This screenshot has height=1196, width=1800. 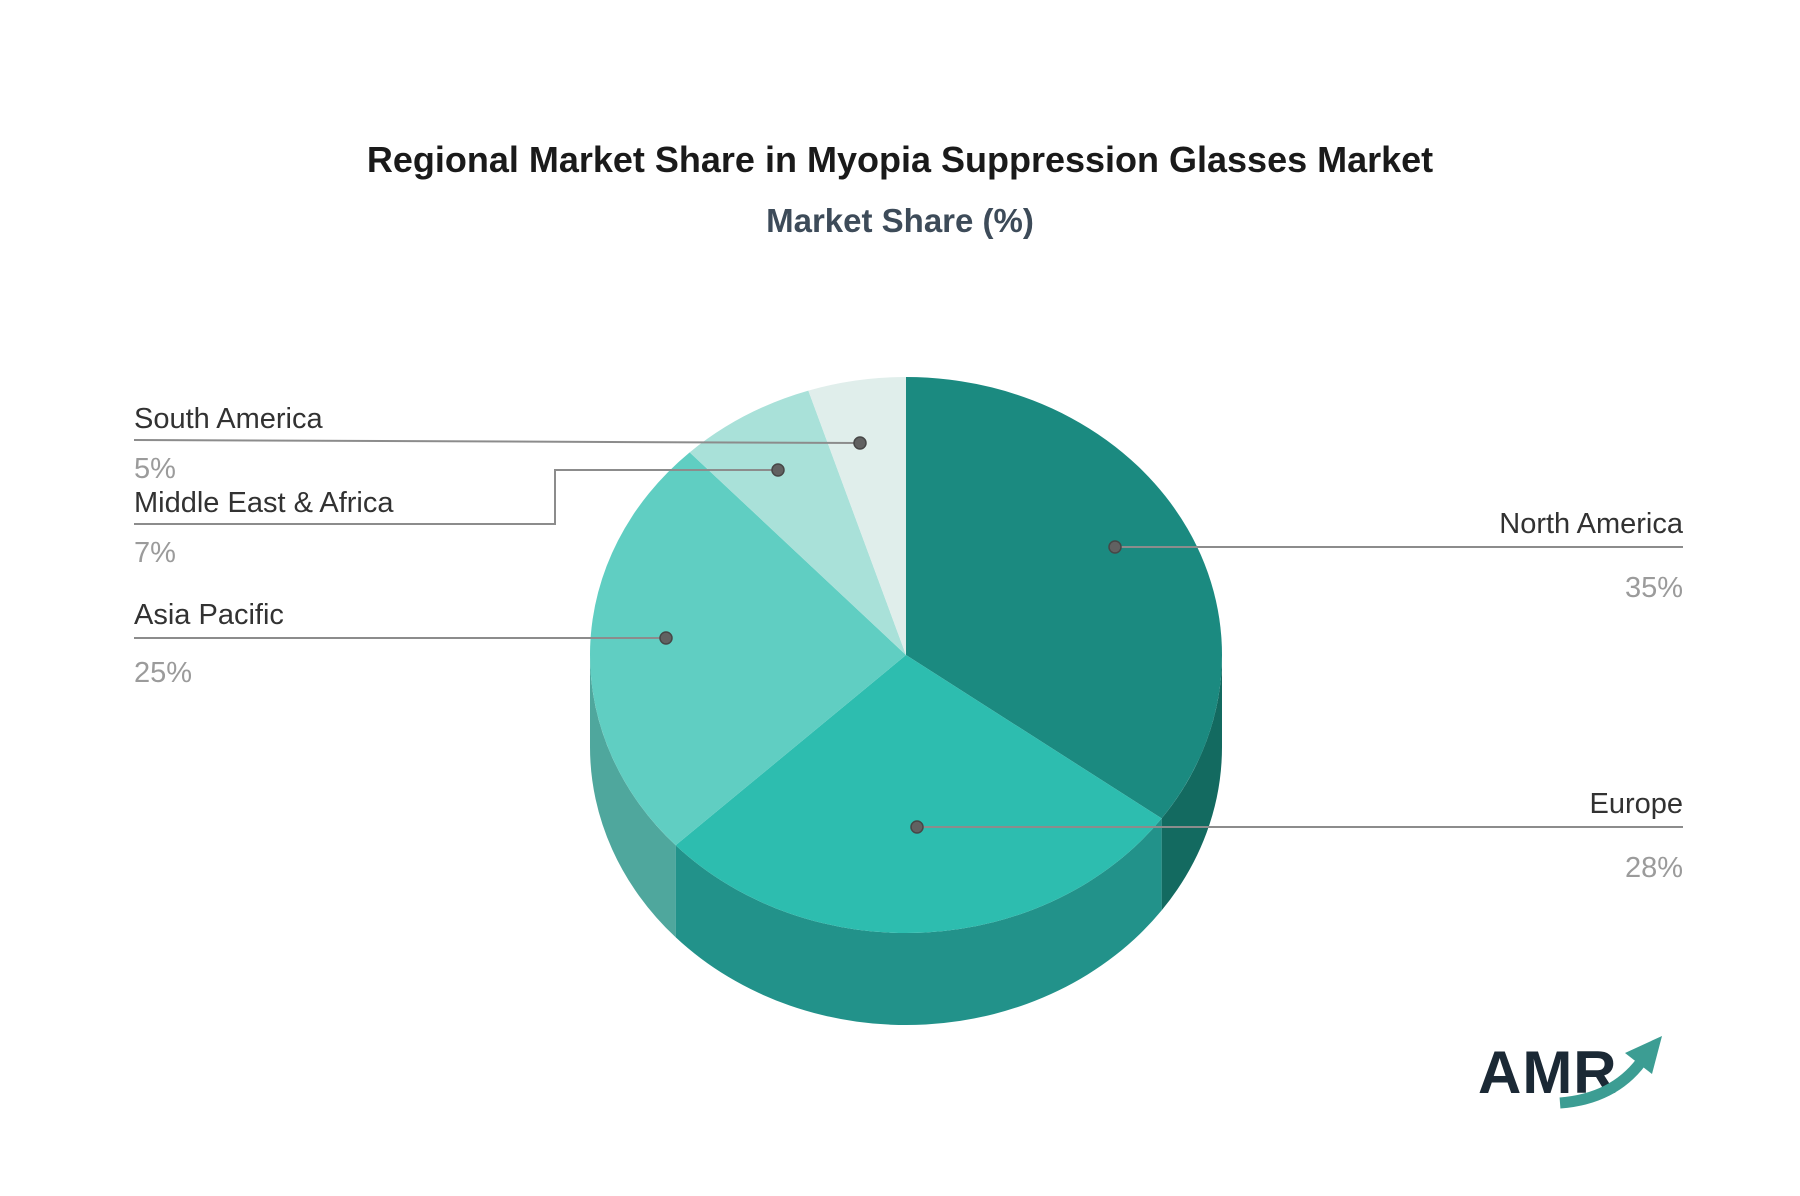 I want to click on south-america-dot, so click(x=860, y=443).